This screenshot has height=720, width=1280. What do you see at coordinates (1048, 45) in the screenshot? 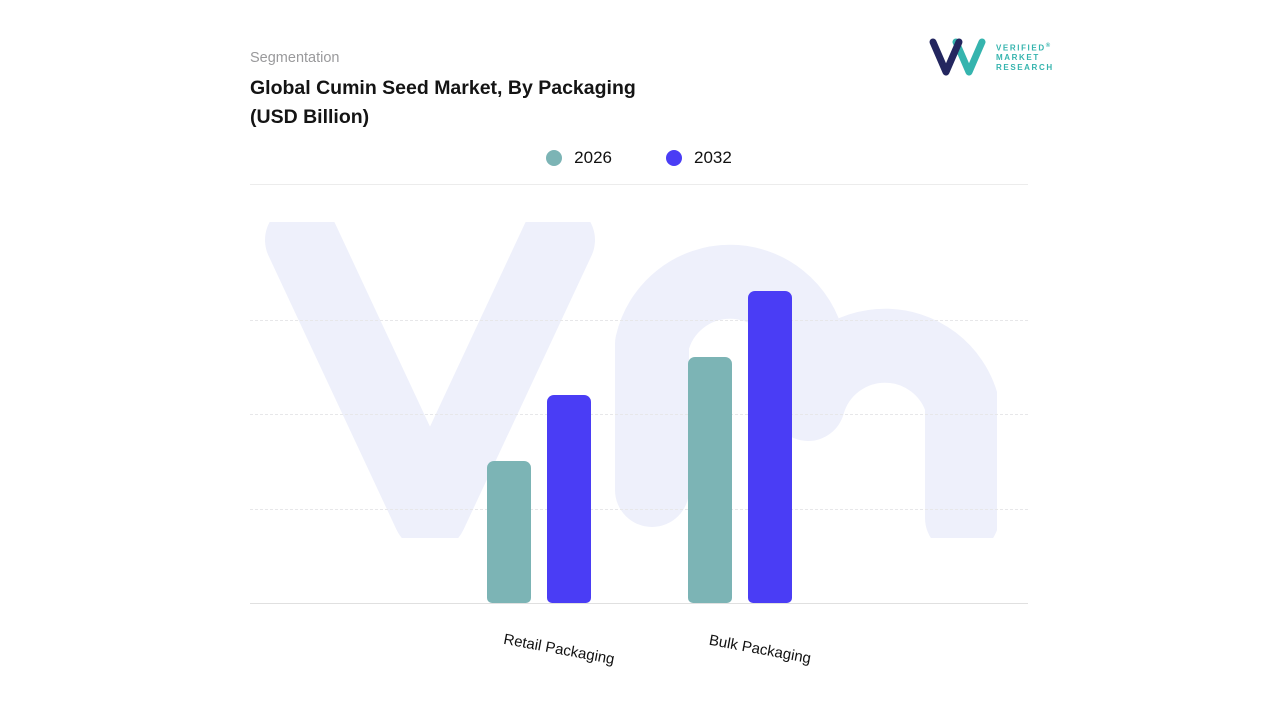
I see `registered-trademark: ®` at bounding box center [1048, 45].